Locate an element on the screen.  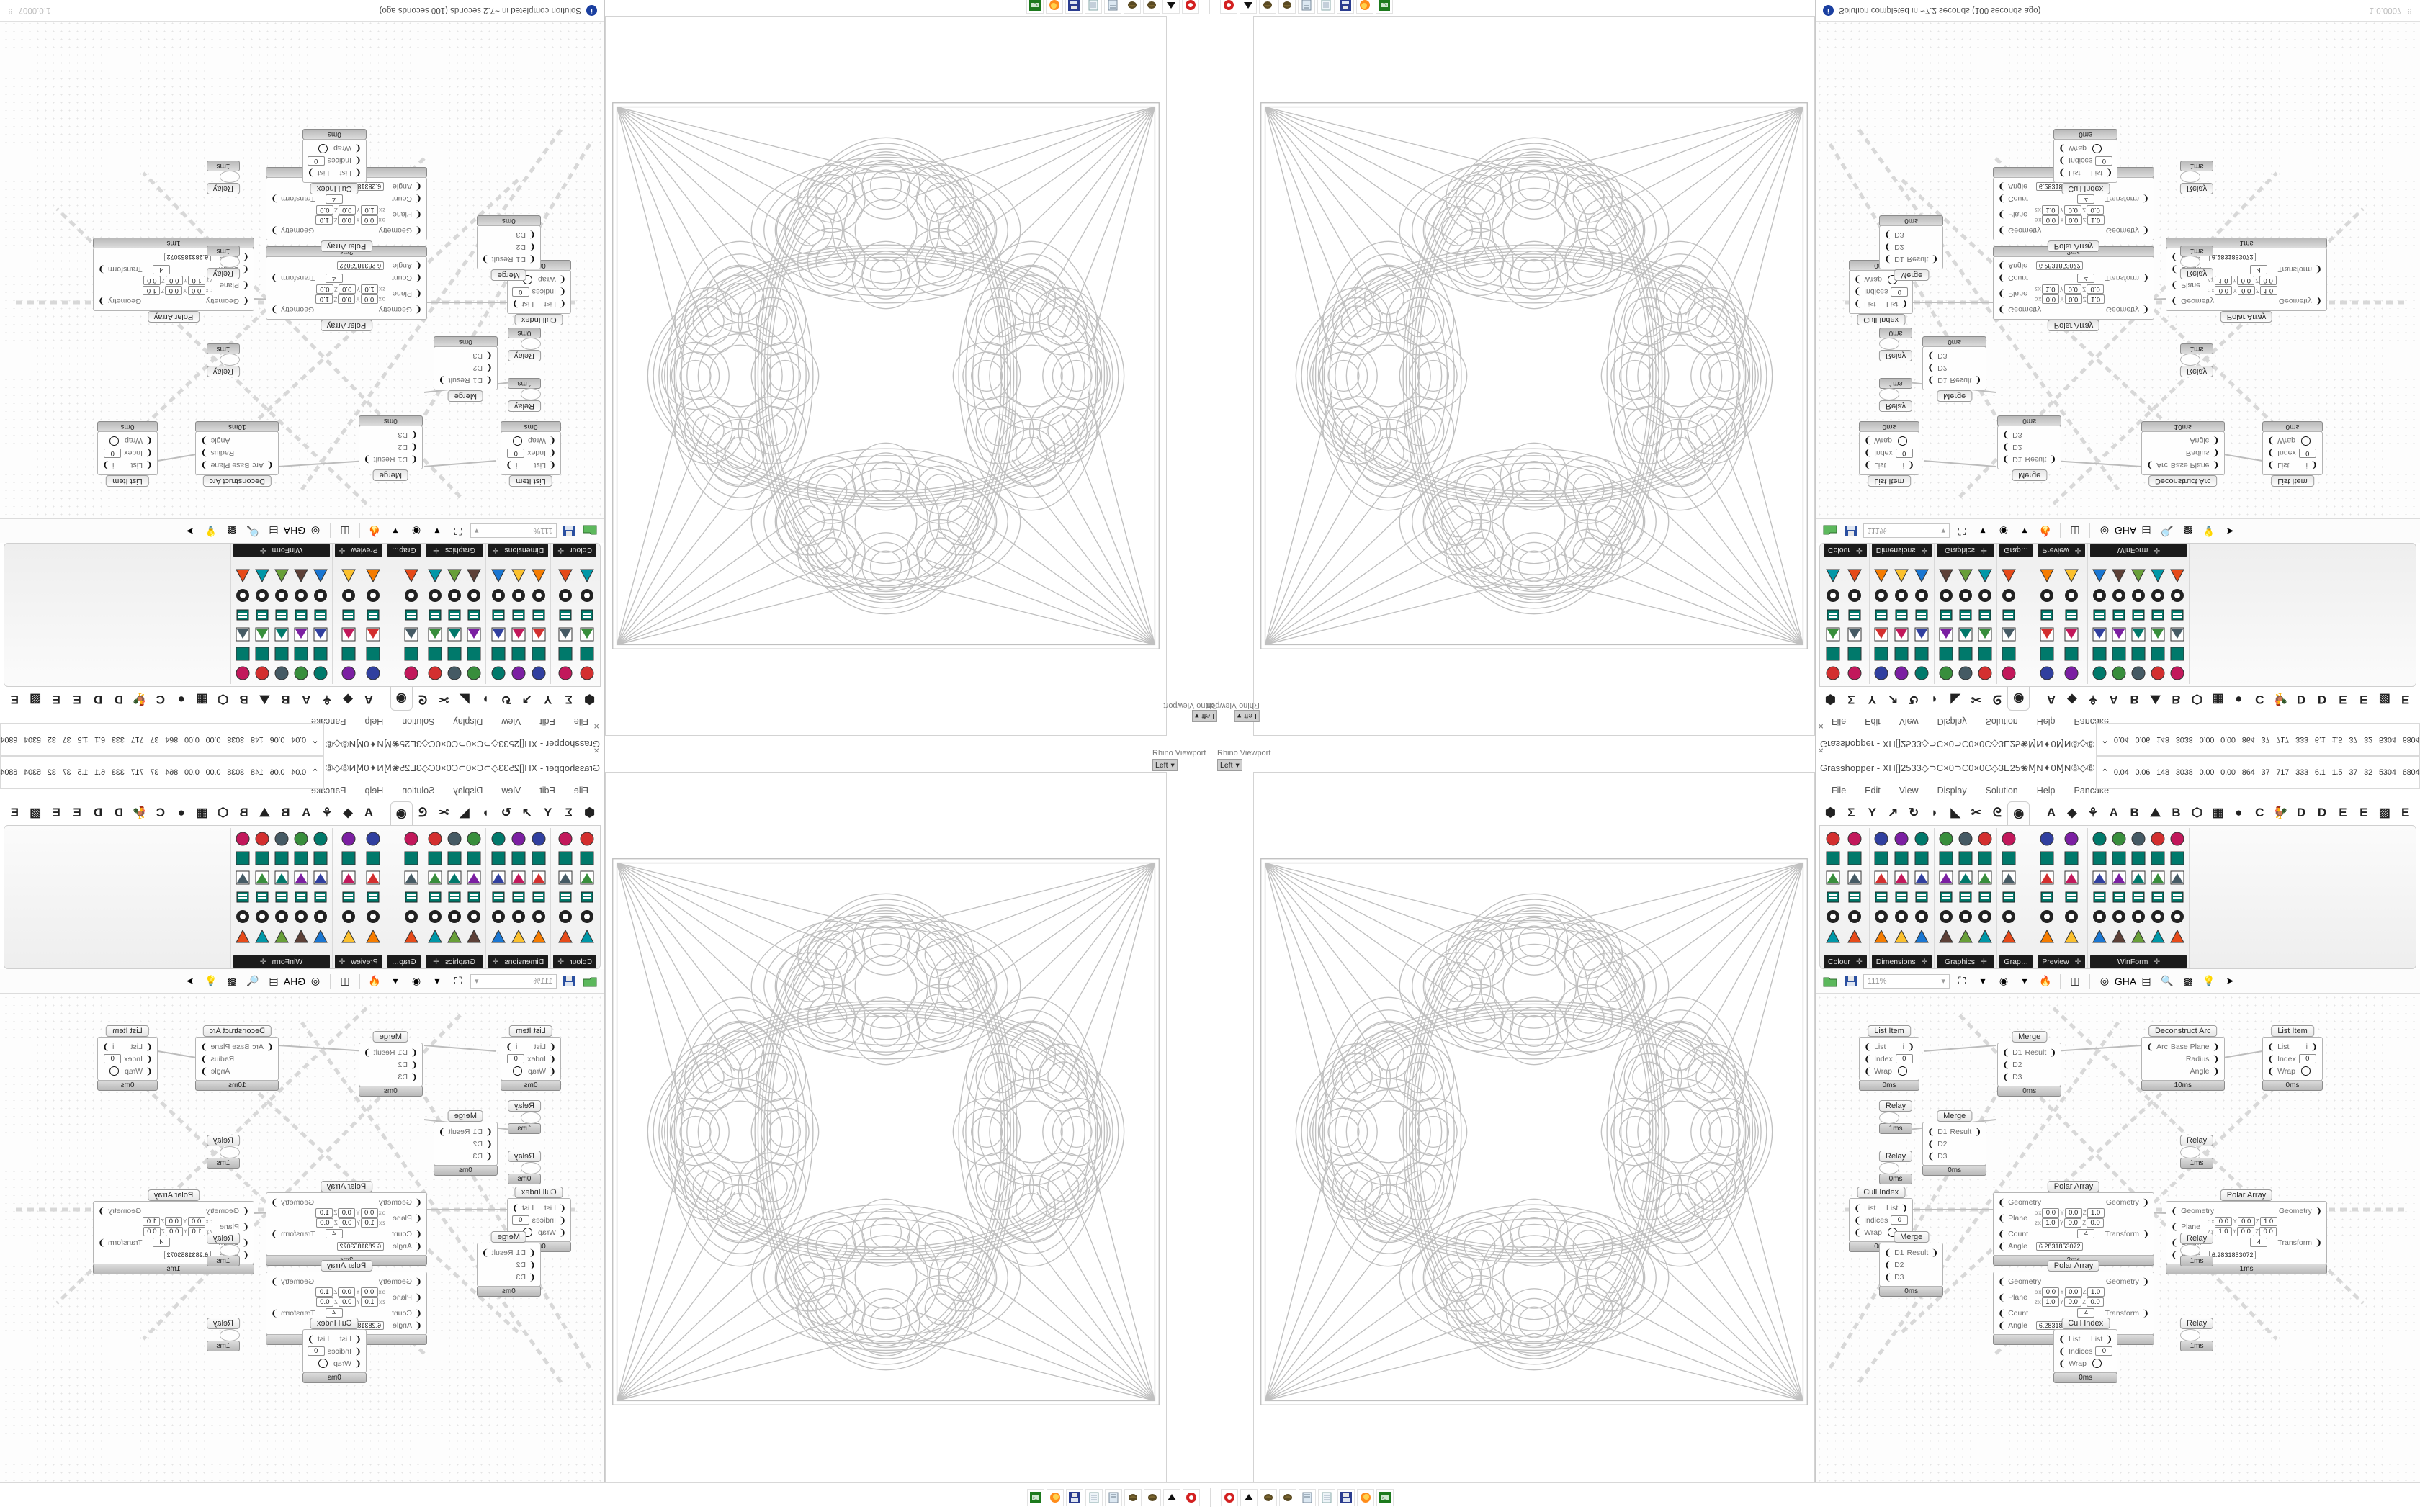
save-disk-icon is located at coordinates (569, 981).